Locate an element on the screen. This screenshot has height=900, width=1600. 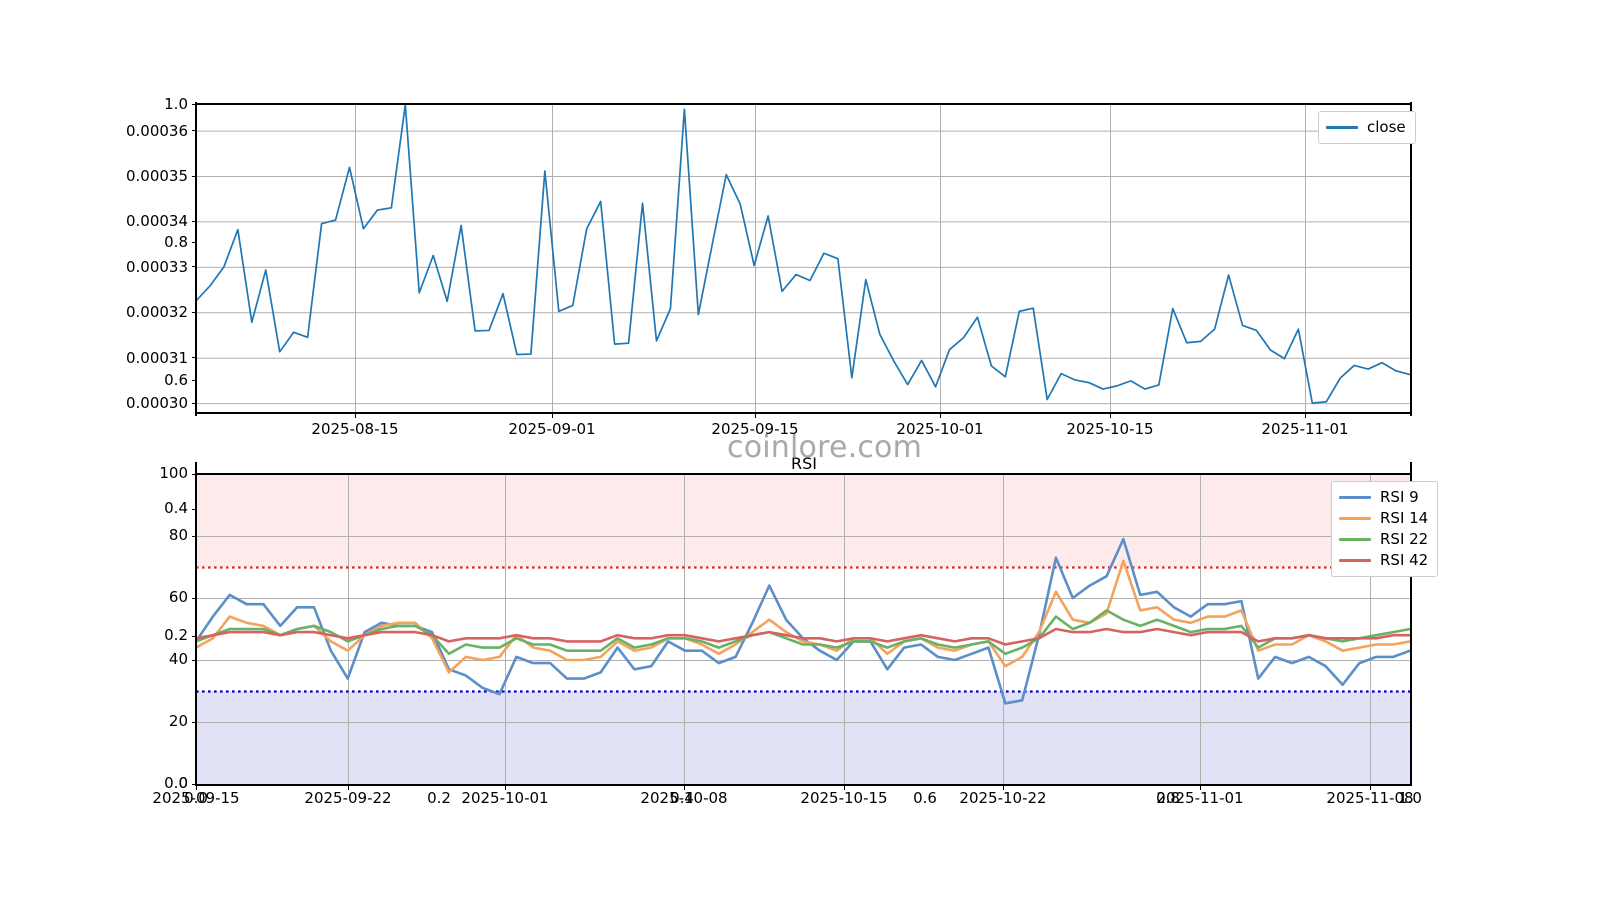
price-unit-y-tick-0: 0.6 is located at coordinates (176, 380).